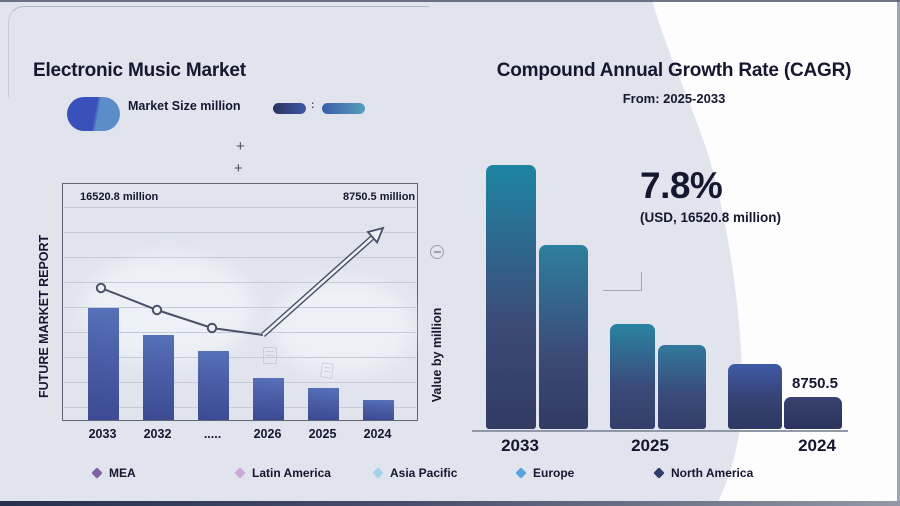  Describe the element at coordinates (289, 108) in the screenshot. I see `ratio-pill-navy-icon` at that location.